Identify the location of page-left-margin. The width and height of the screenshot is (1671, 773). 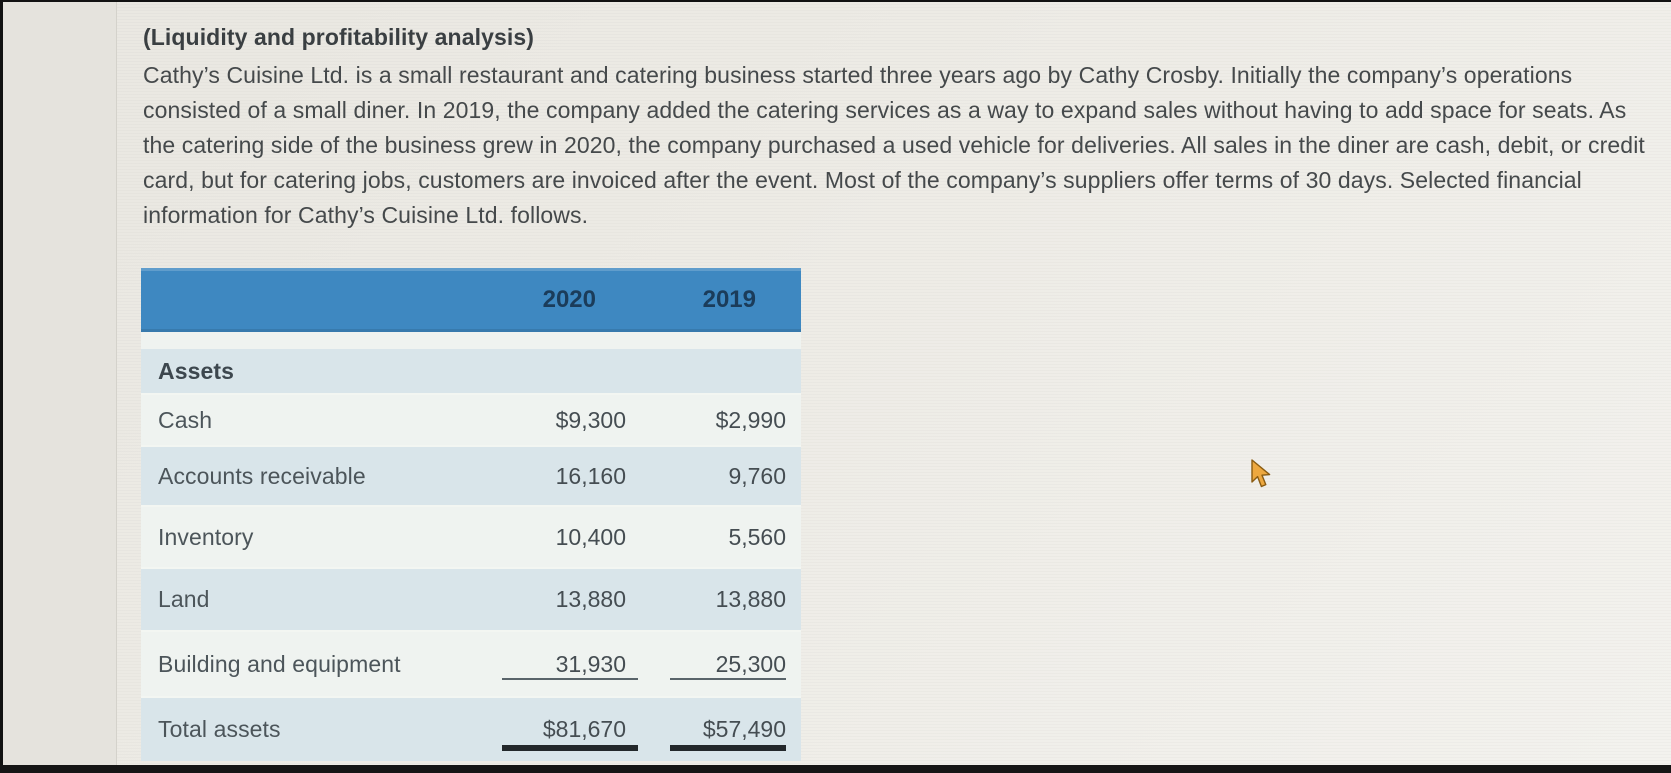
(60, 387).